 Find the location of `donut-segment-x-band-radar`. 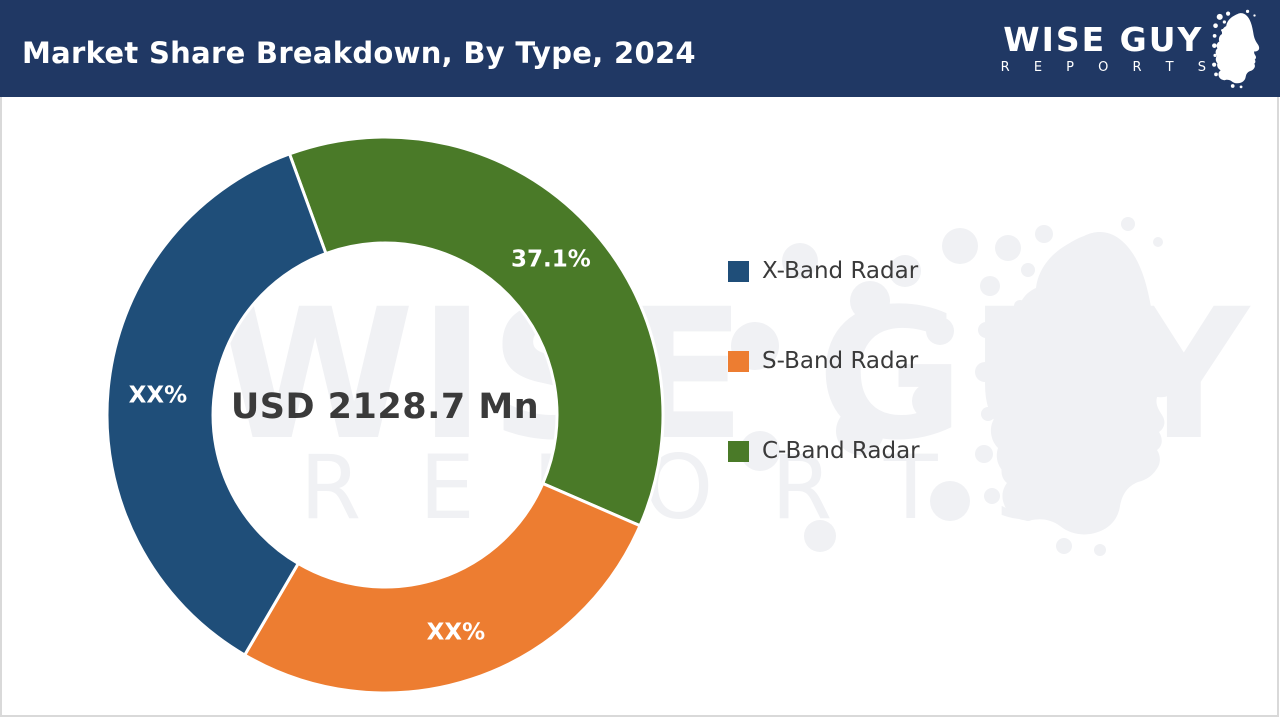

donut-segment-x-band-radar is located at coordinates (216, 404).